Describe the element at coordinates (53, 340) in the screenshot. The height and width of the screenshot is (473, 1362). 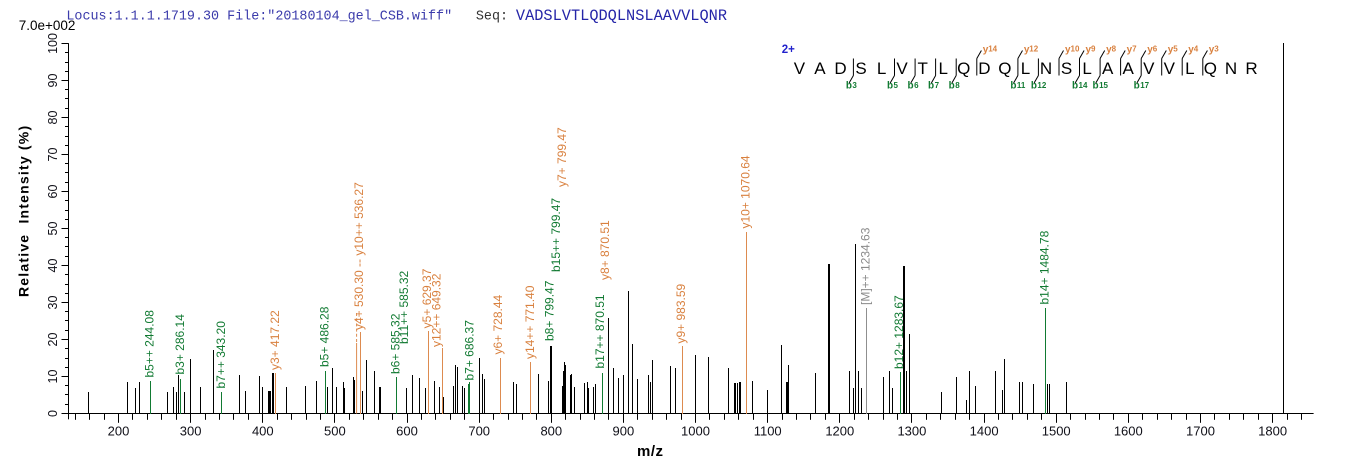
I see `svg-text: 20` at that location.